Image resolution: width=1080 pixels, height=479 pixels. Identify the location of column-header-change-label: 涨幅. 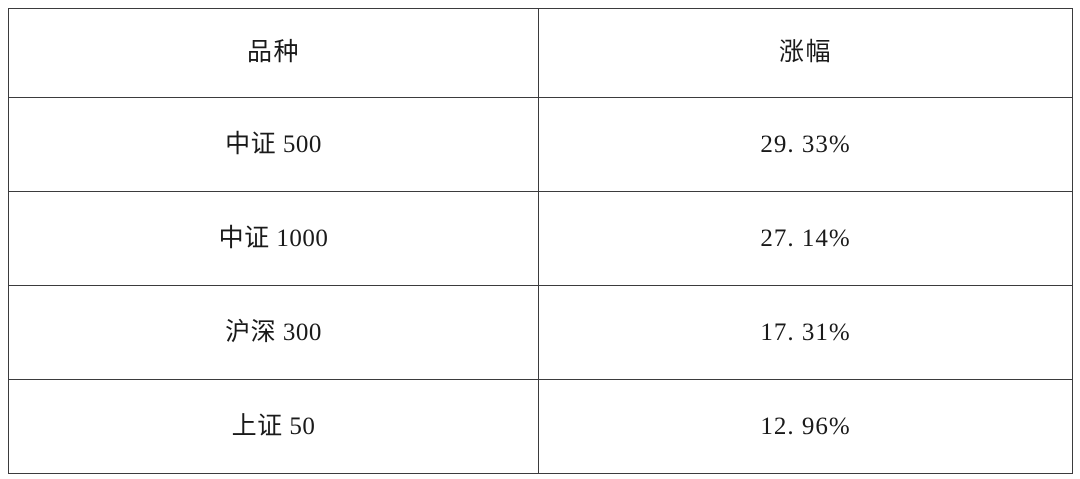
(805, 52).